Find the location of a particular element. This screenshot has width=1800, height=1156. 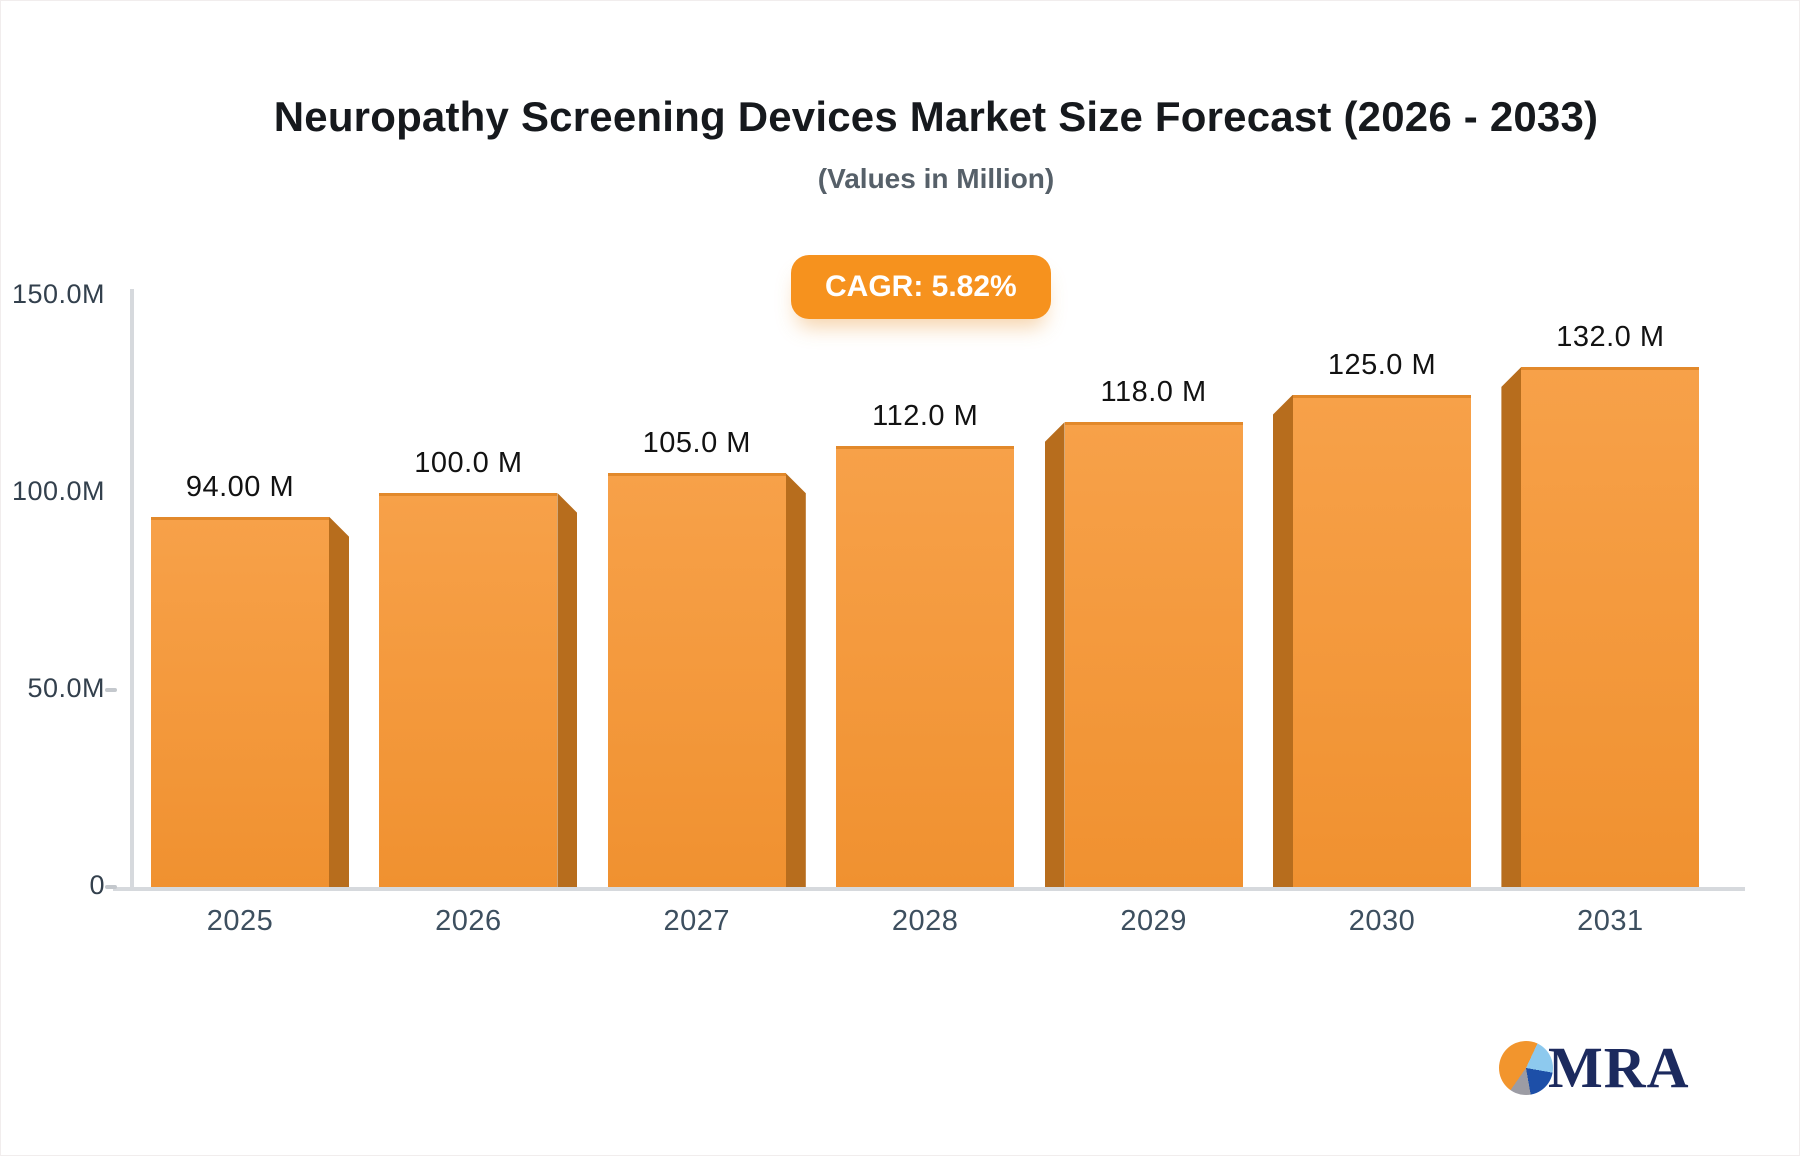

bar-value-label: 132.0 M is located at coordinates (1610, 336).